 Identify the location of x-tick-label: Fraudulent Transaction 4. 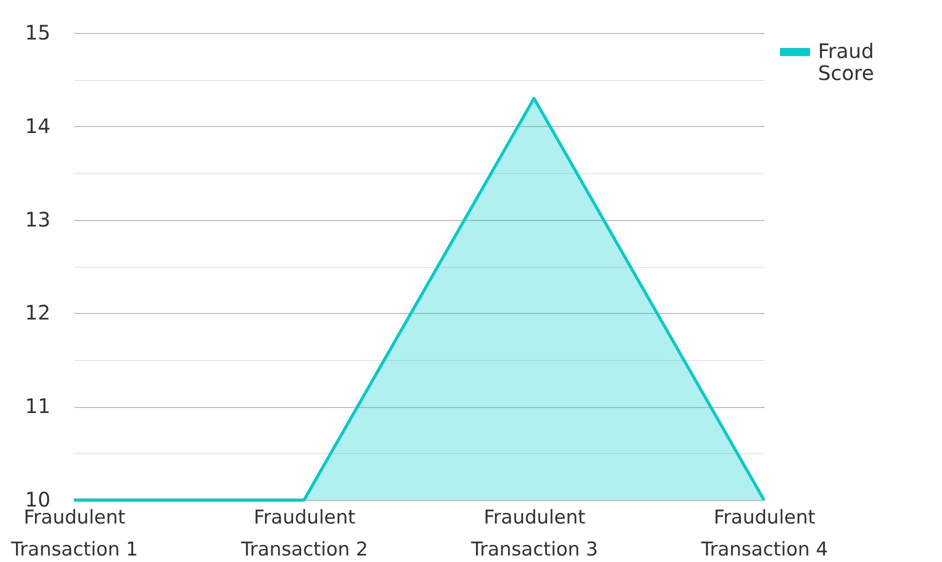
(764, 533).